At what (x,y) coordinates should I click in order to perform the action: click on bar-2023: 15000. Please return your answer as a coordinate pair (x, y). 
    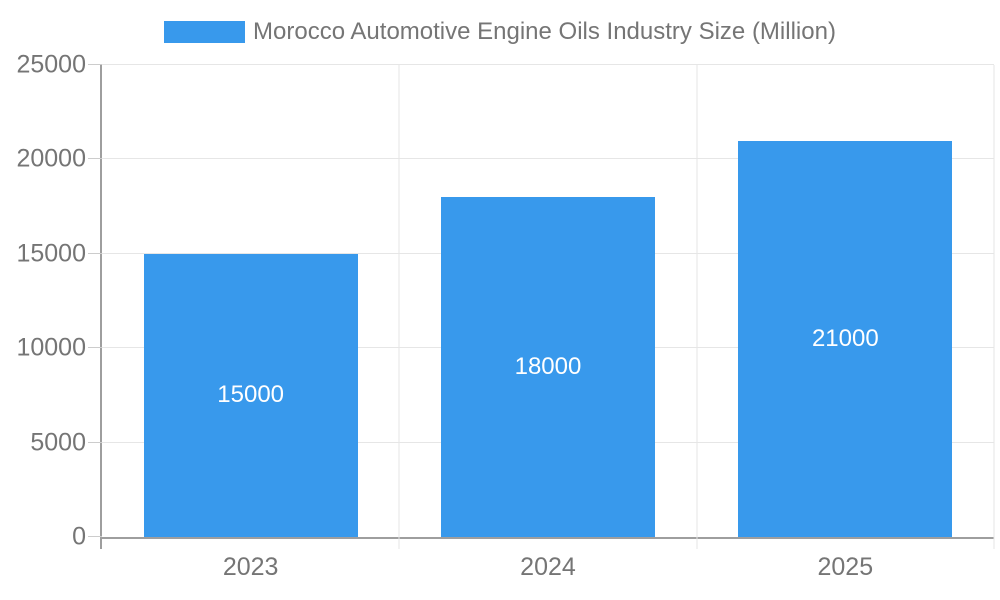
    Looking at the image, I should click on (250, 395).